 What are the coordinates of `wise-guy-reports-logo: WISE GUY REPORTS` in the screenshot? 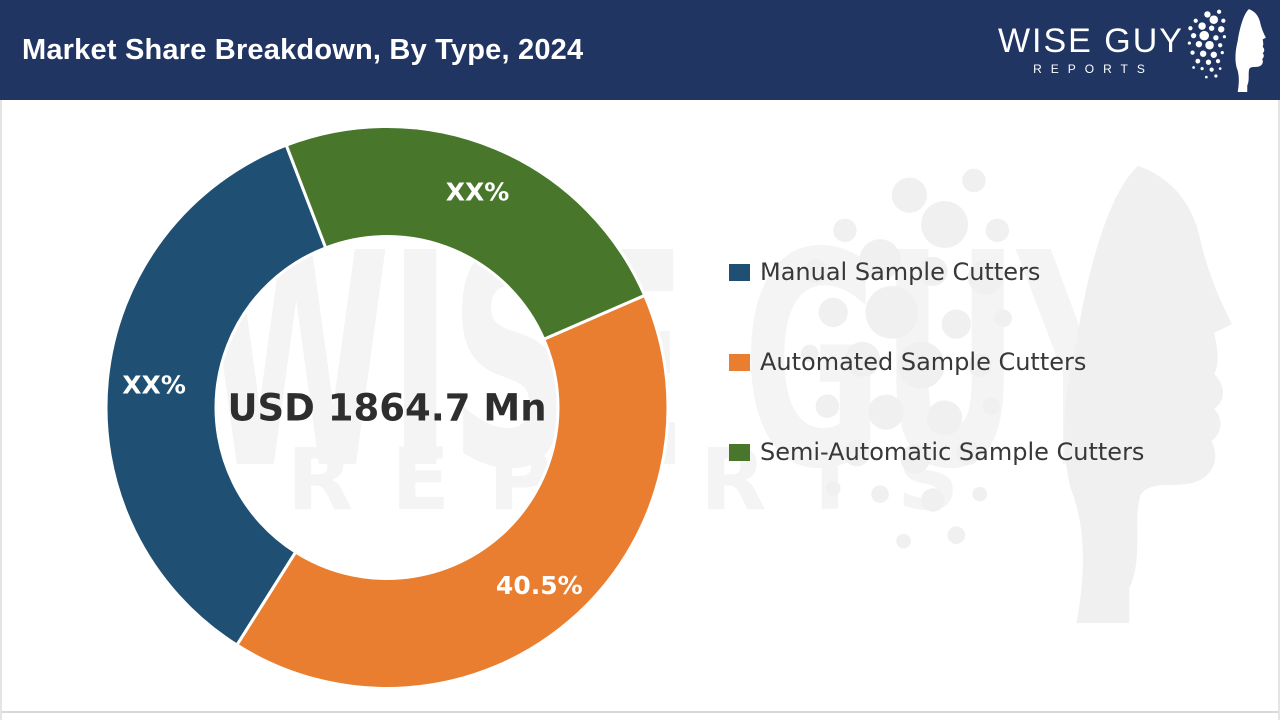 It's located at (1132, 50).